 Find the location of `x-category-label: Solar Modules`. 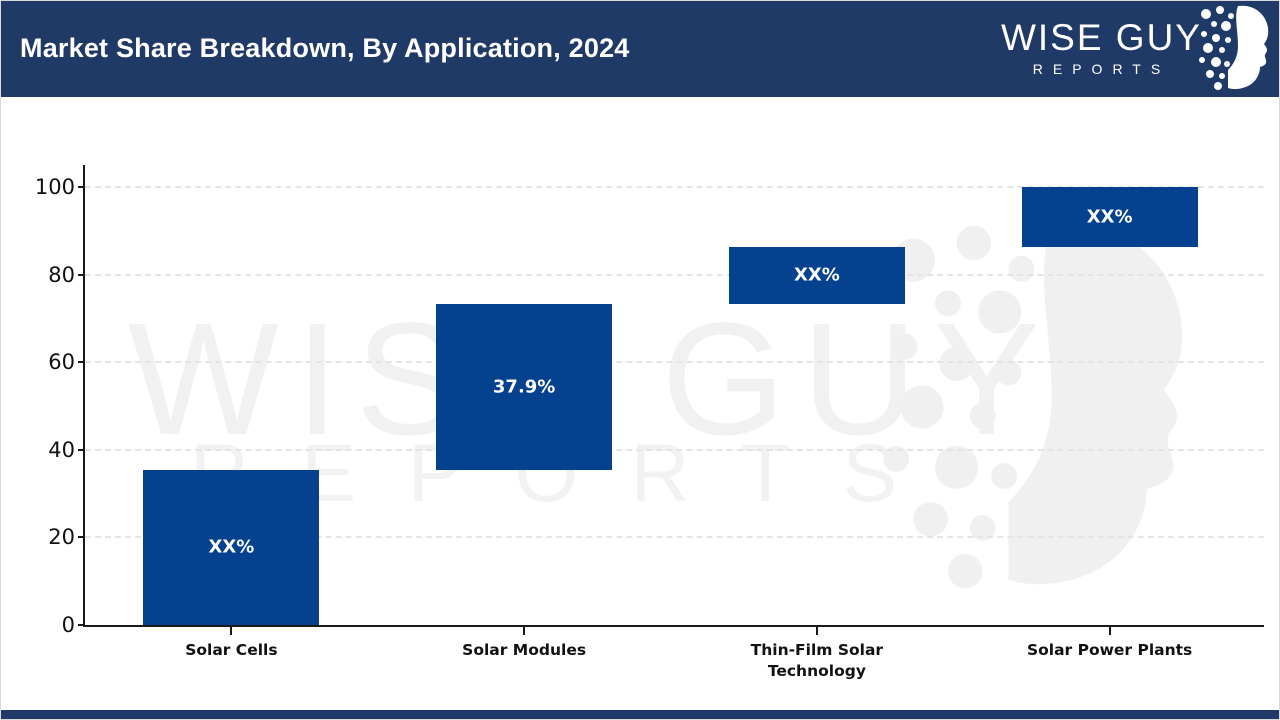

x-category-label: Solar Modules is located at coordinates (524, 650).